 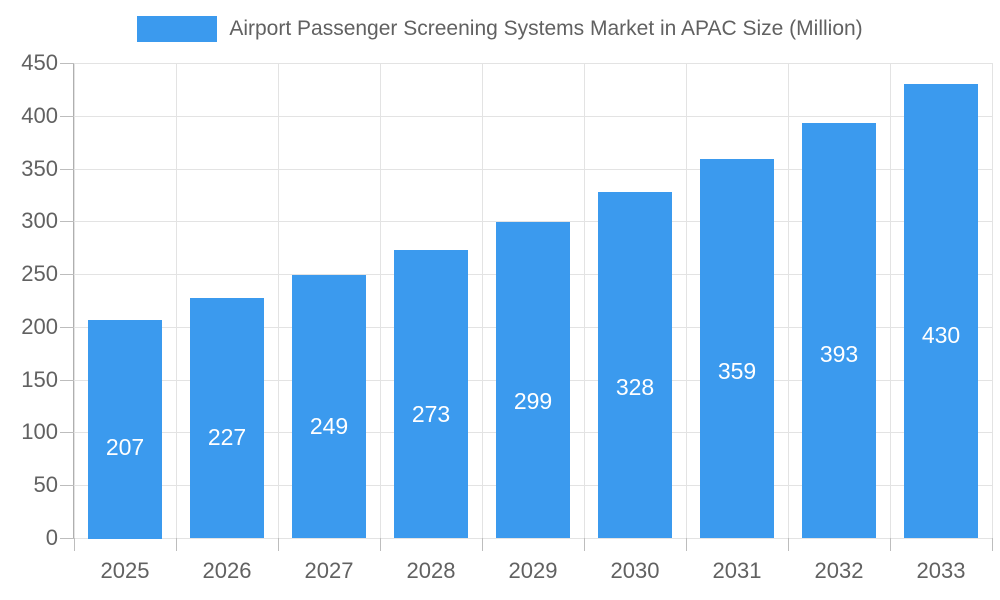 I want to click on y-axis-tick-label: 450, so click(x=39, y=62).